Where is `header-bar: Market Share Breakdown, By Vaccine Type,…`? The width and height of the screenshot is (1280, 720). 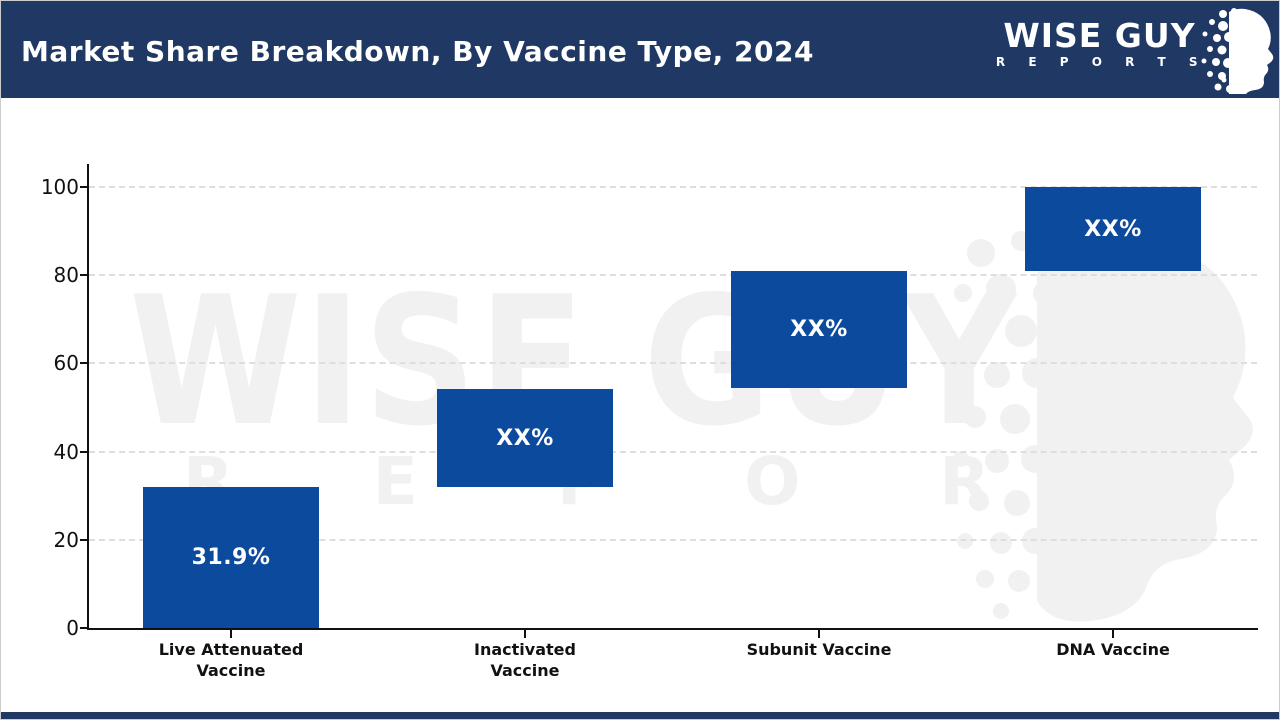
header-bar: Market Share Breakdown, By Vaccine Type,… is located at coordinates (640, 49).